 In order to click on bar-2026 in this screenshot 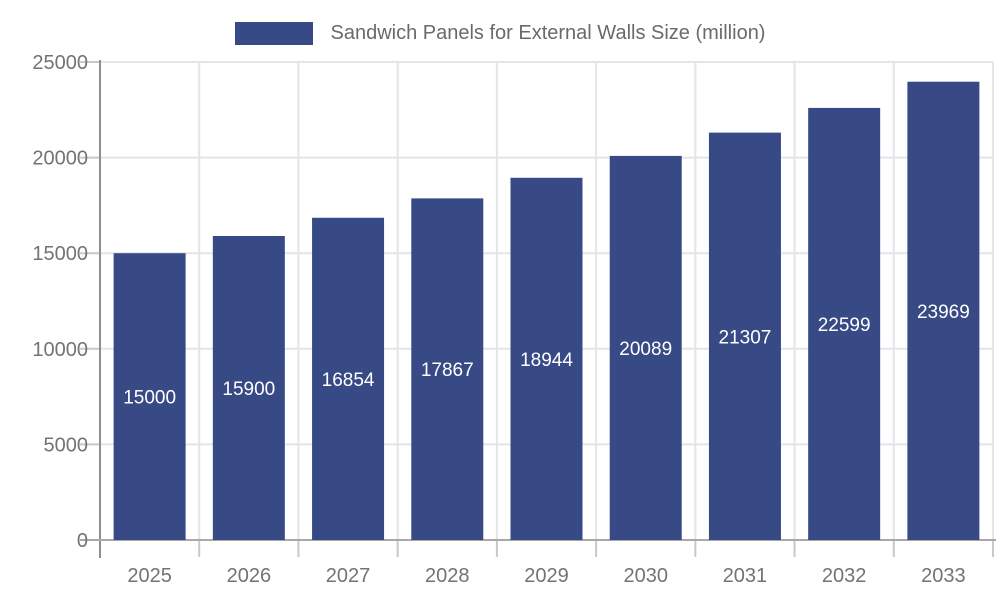, I will do `click(248, 387)`.